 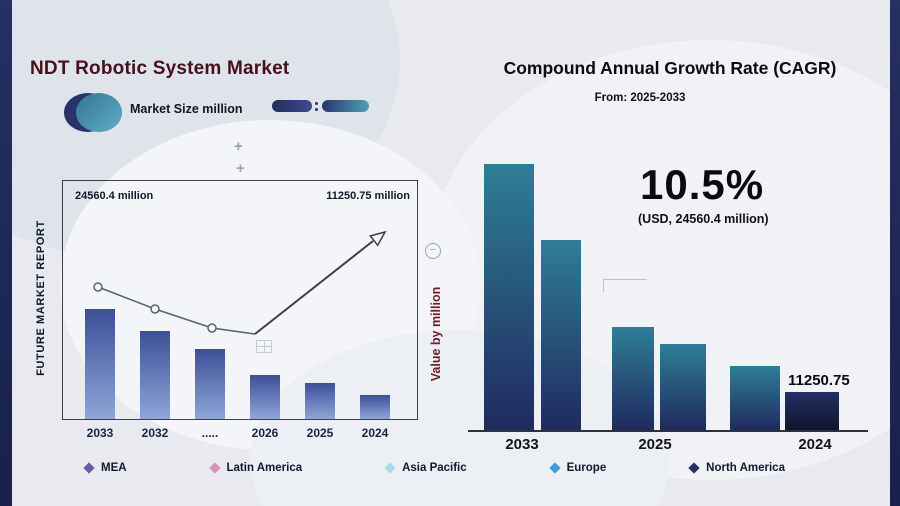 I want to click on page-title: NDT Robotic System Market, so click(x=160, y=68).